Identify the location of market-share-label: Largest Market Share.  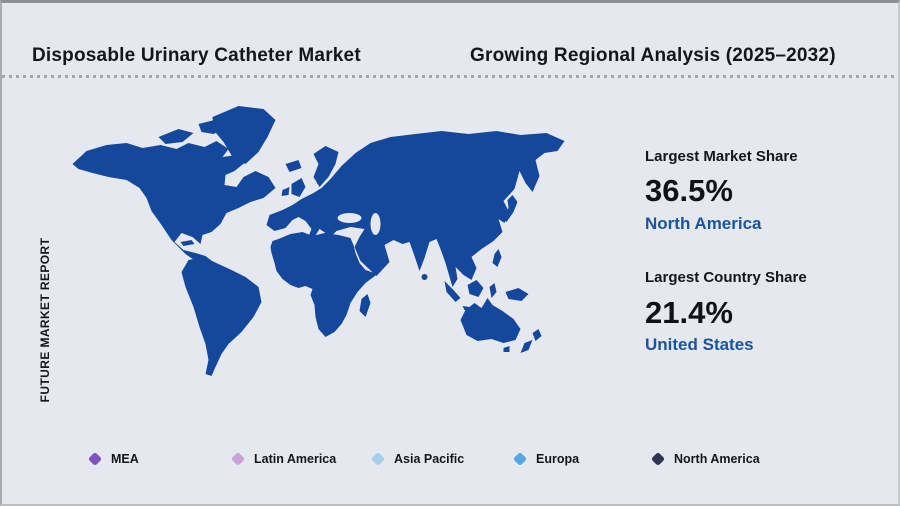
(721, 156).